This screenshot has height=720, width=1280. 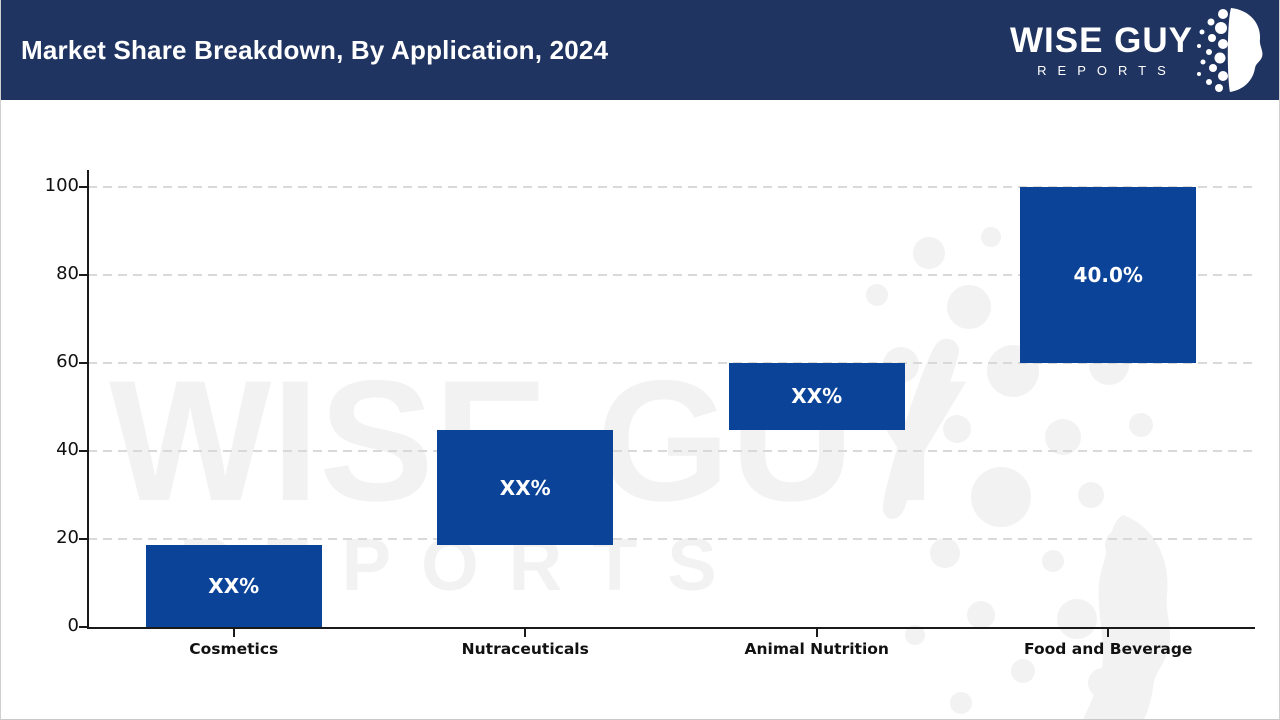 I want to click on waterfall-bar-1: XX%, so click(x=233, y=586).